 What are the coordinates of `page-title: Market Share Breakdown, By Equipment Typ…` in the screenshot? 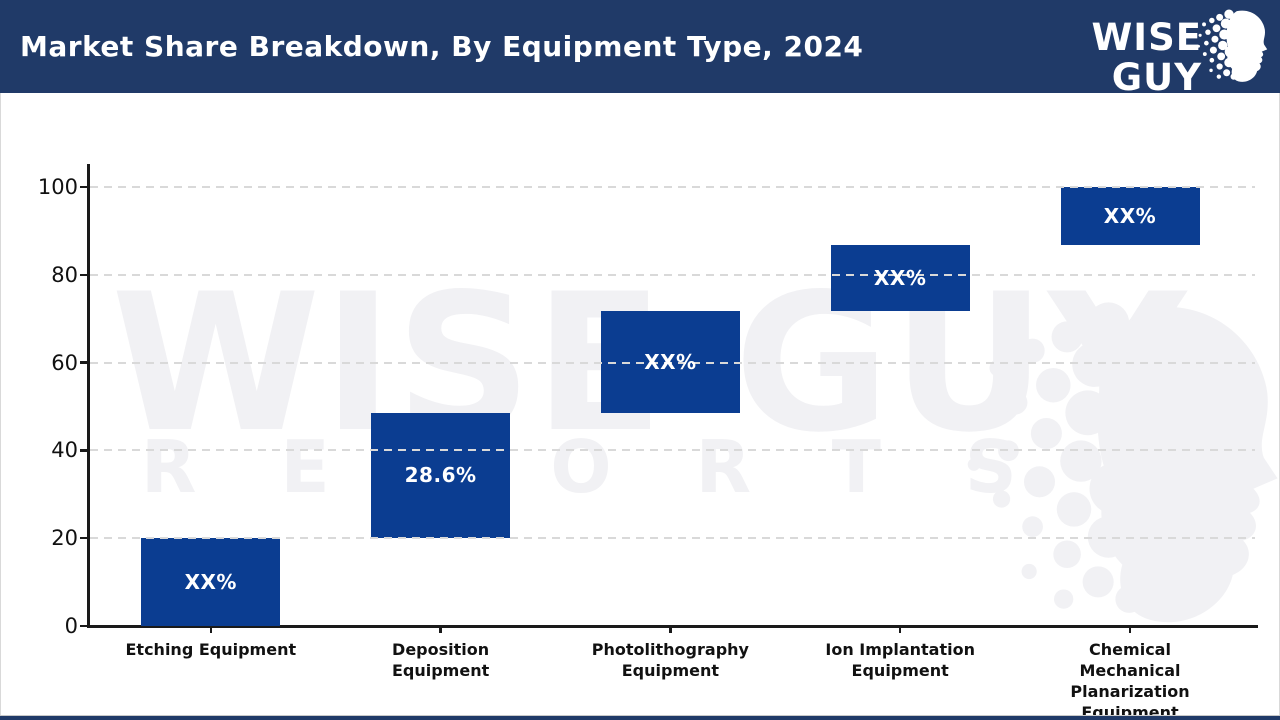 It's located at (442, 46).